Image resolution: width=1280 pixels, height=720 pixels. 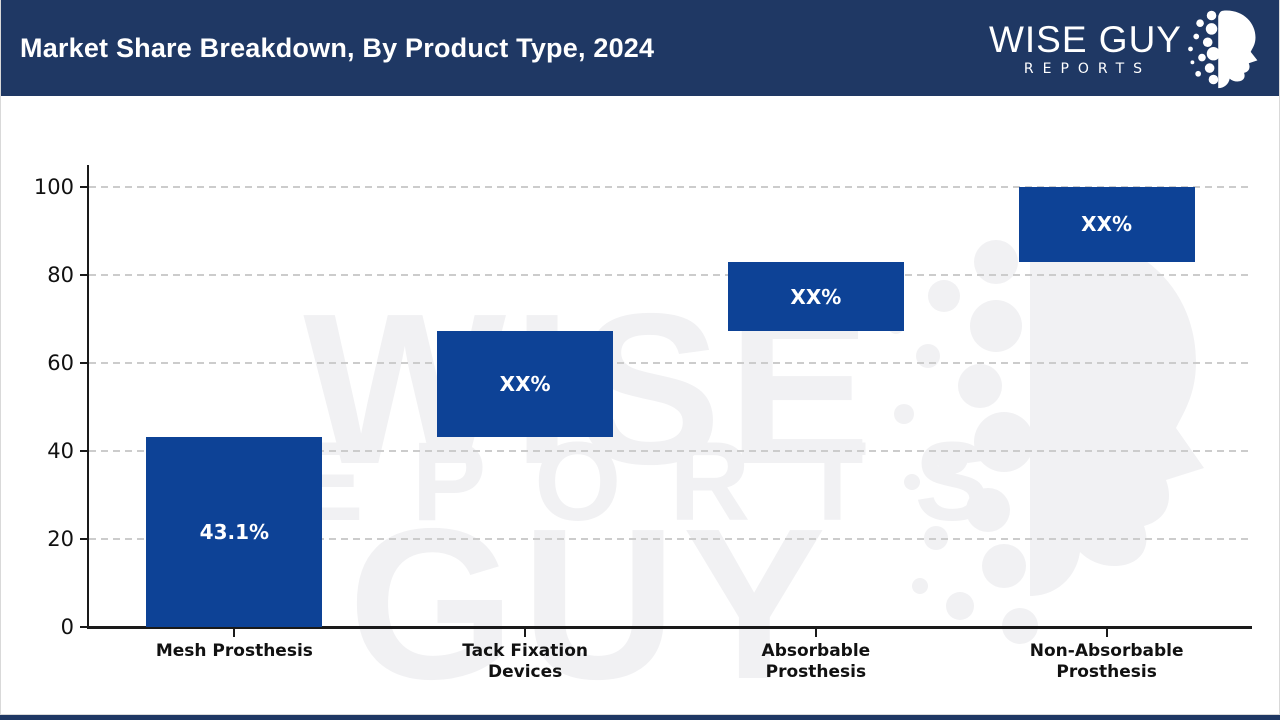 I want to click on x-axis-category-label: Absorbable Prosthesis, so click(x=816, y=661).